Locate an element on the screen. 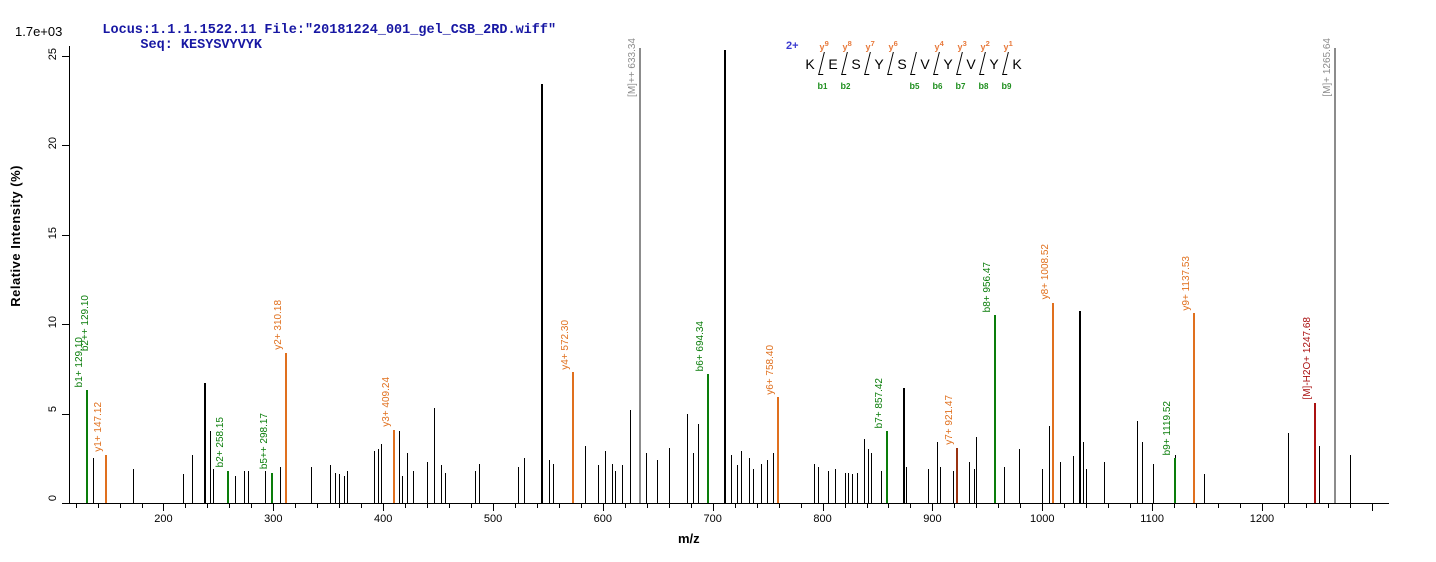 The image size is (1436, 562). residue-letter: K is located at coordinates (1017, 64).